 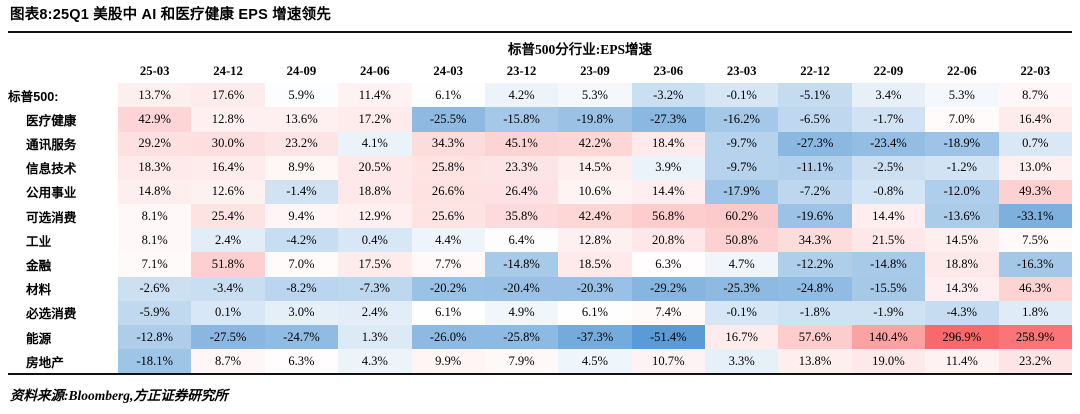 I want to click on data-cell: -2.5%, so click(x=888, y=167).